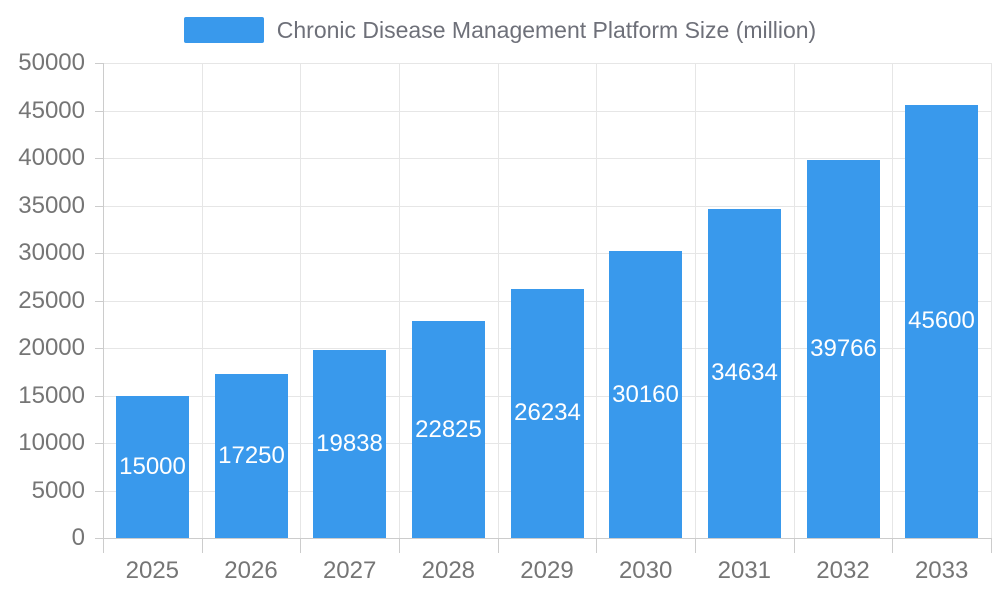  What do you see at coordinates (51, 62) in the screenshot?
I see `y-tick-label: 50000` at bounding box center [51, 62].